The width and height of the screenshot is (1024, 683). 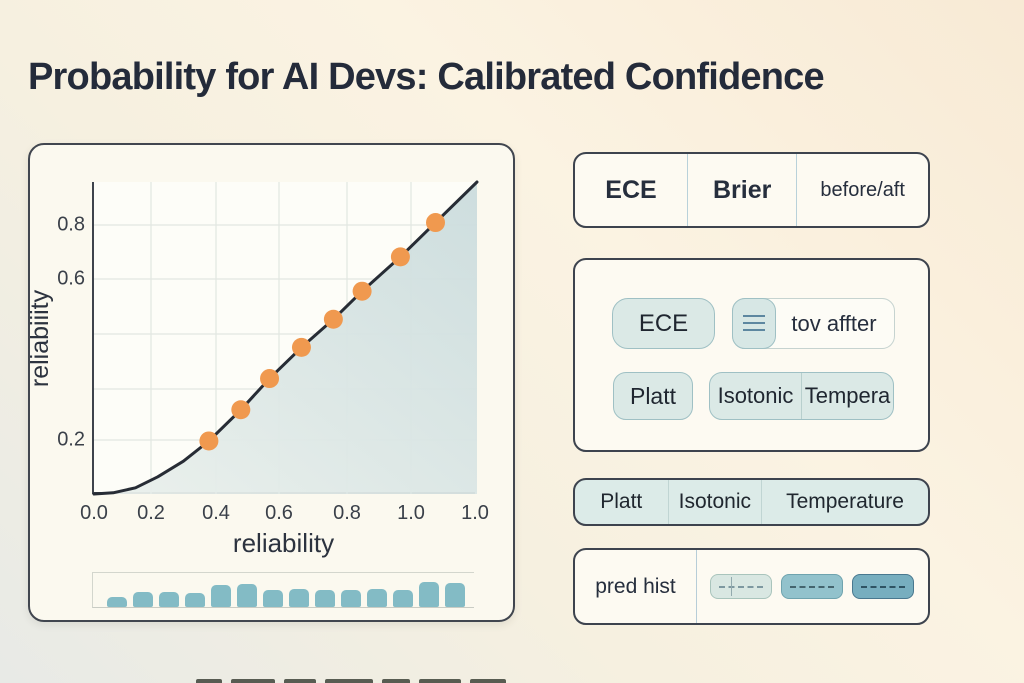 What do you see at coordinates (40, 338) in the screenshot?
I see `y-axis-label: reliabiiity` at bounding box center [40, 338].